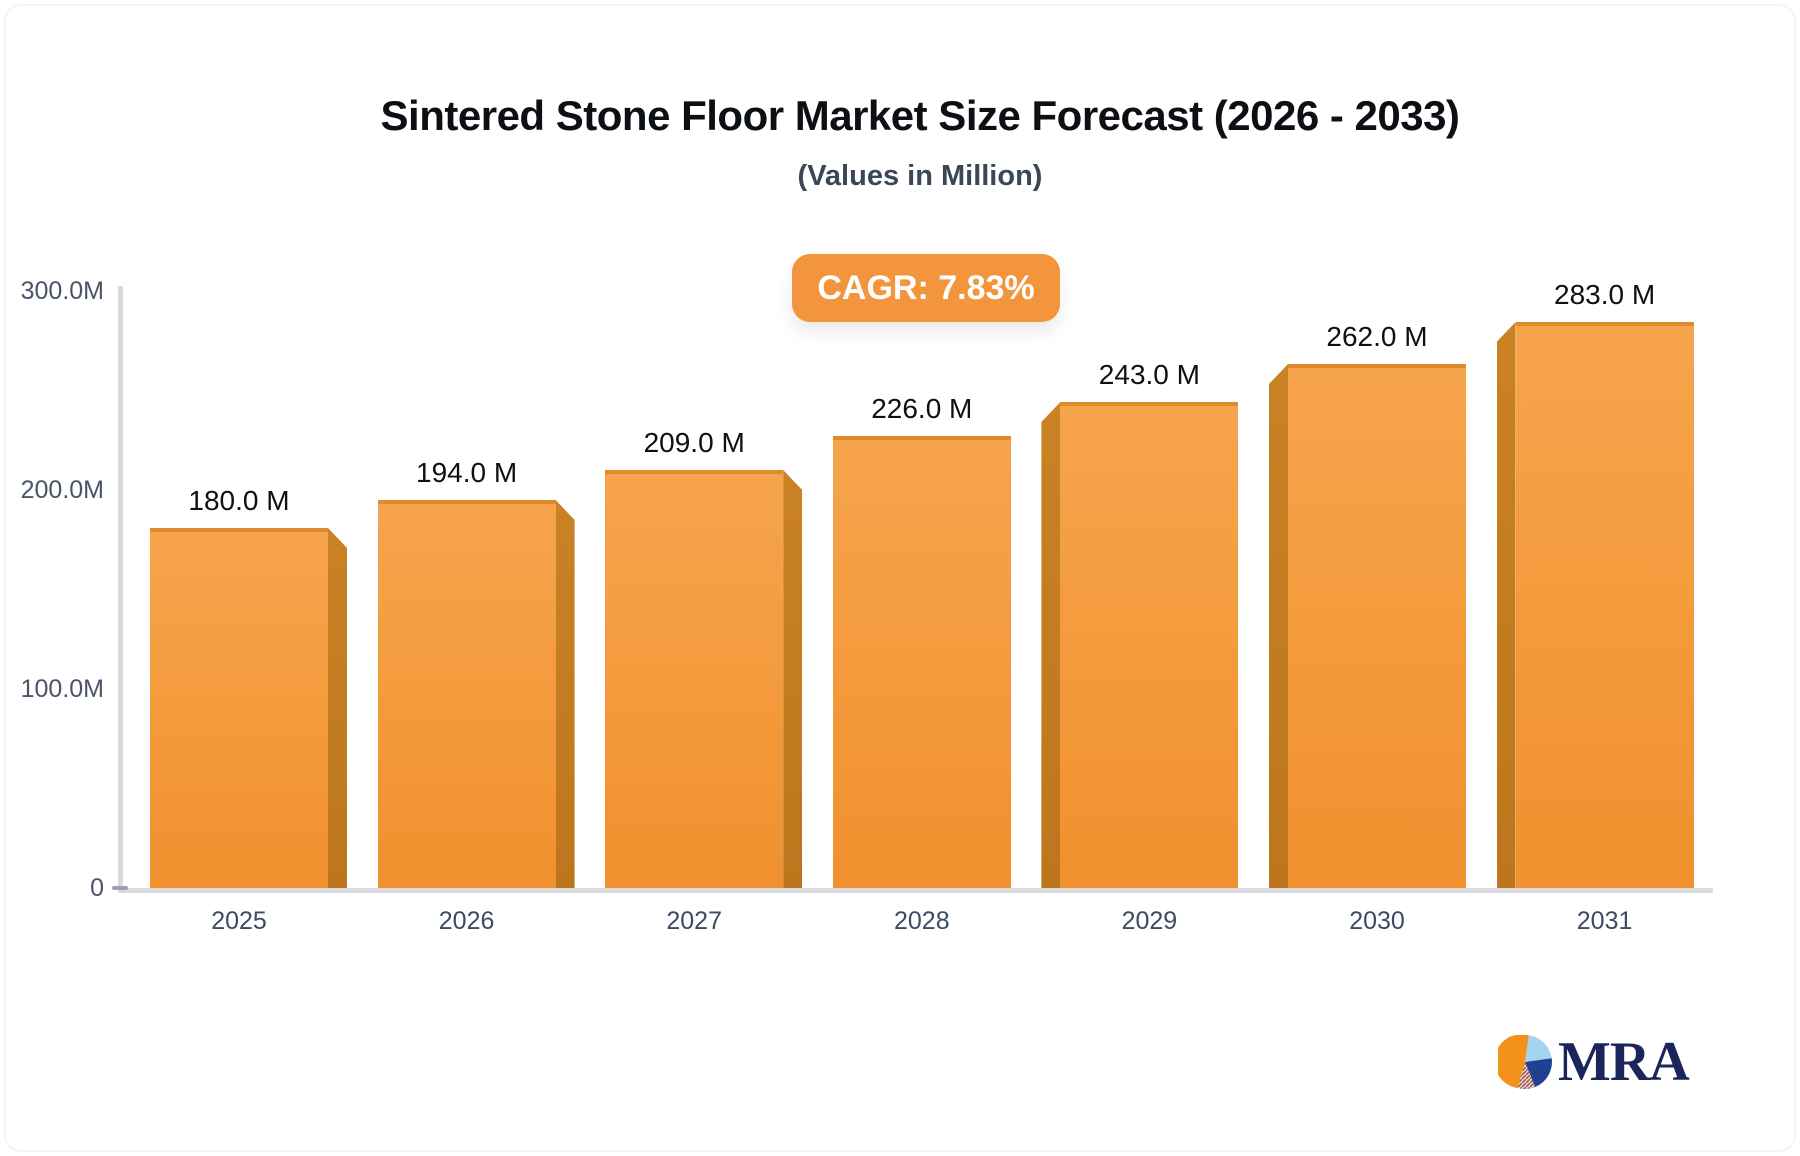 The image size is (1800, 1156). I want to click on cagr-badge-label: CAGR: 7.83%, so click(926, 287).